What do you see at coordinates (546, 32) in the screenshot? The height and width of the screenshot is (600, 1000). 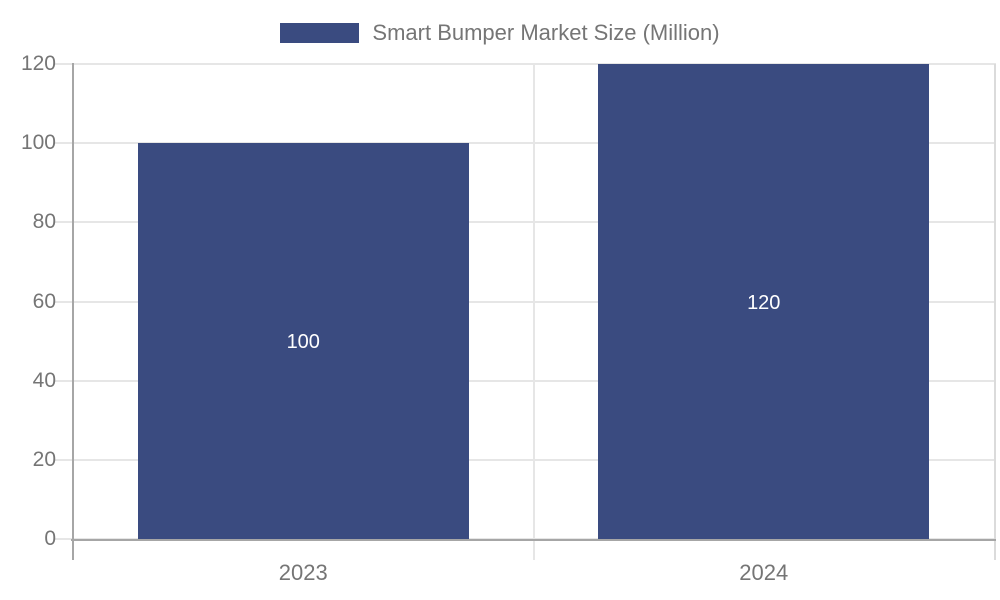 I see `legend-label: Smart Bumper Market Size (Million)` at bounding box center [546, 32].